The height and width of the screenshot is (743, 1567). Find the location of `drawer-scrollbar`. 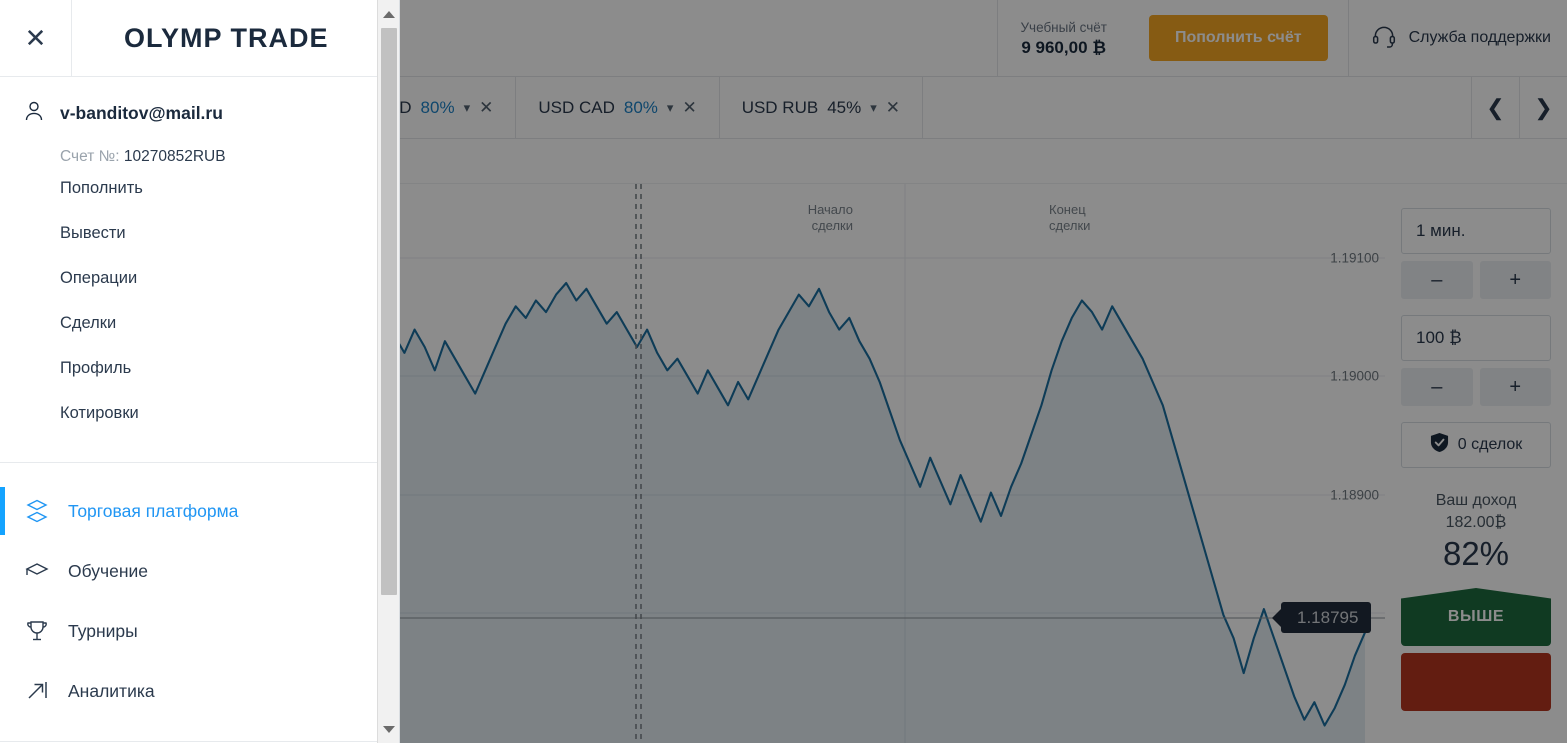

drawer-scrollbar is located at coordinates (388, 371).